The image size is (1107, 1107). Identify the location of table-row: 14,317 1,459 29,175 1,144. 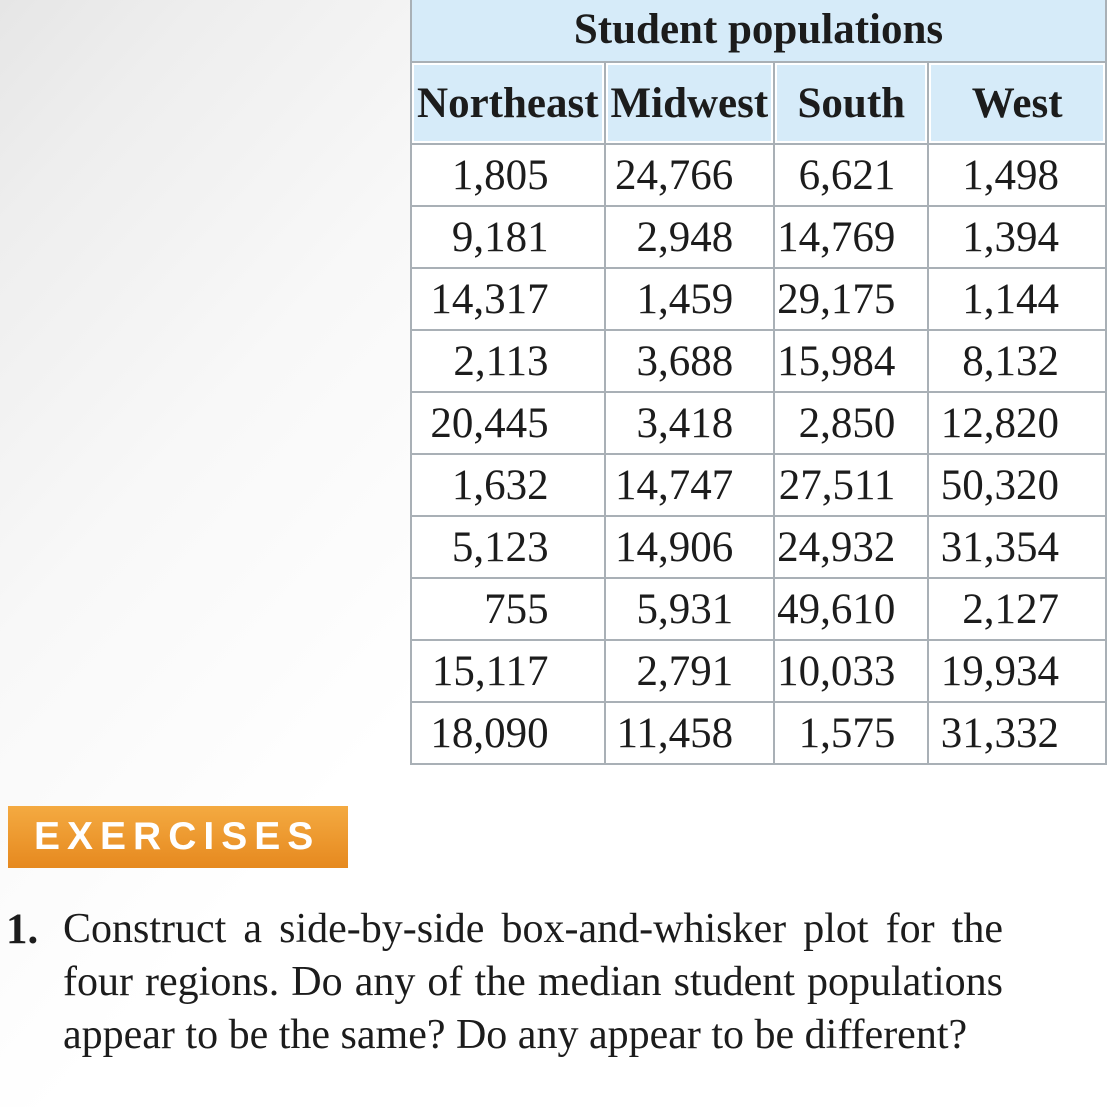
(758, 299).